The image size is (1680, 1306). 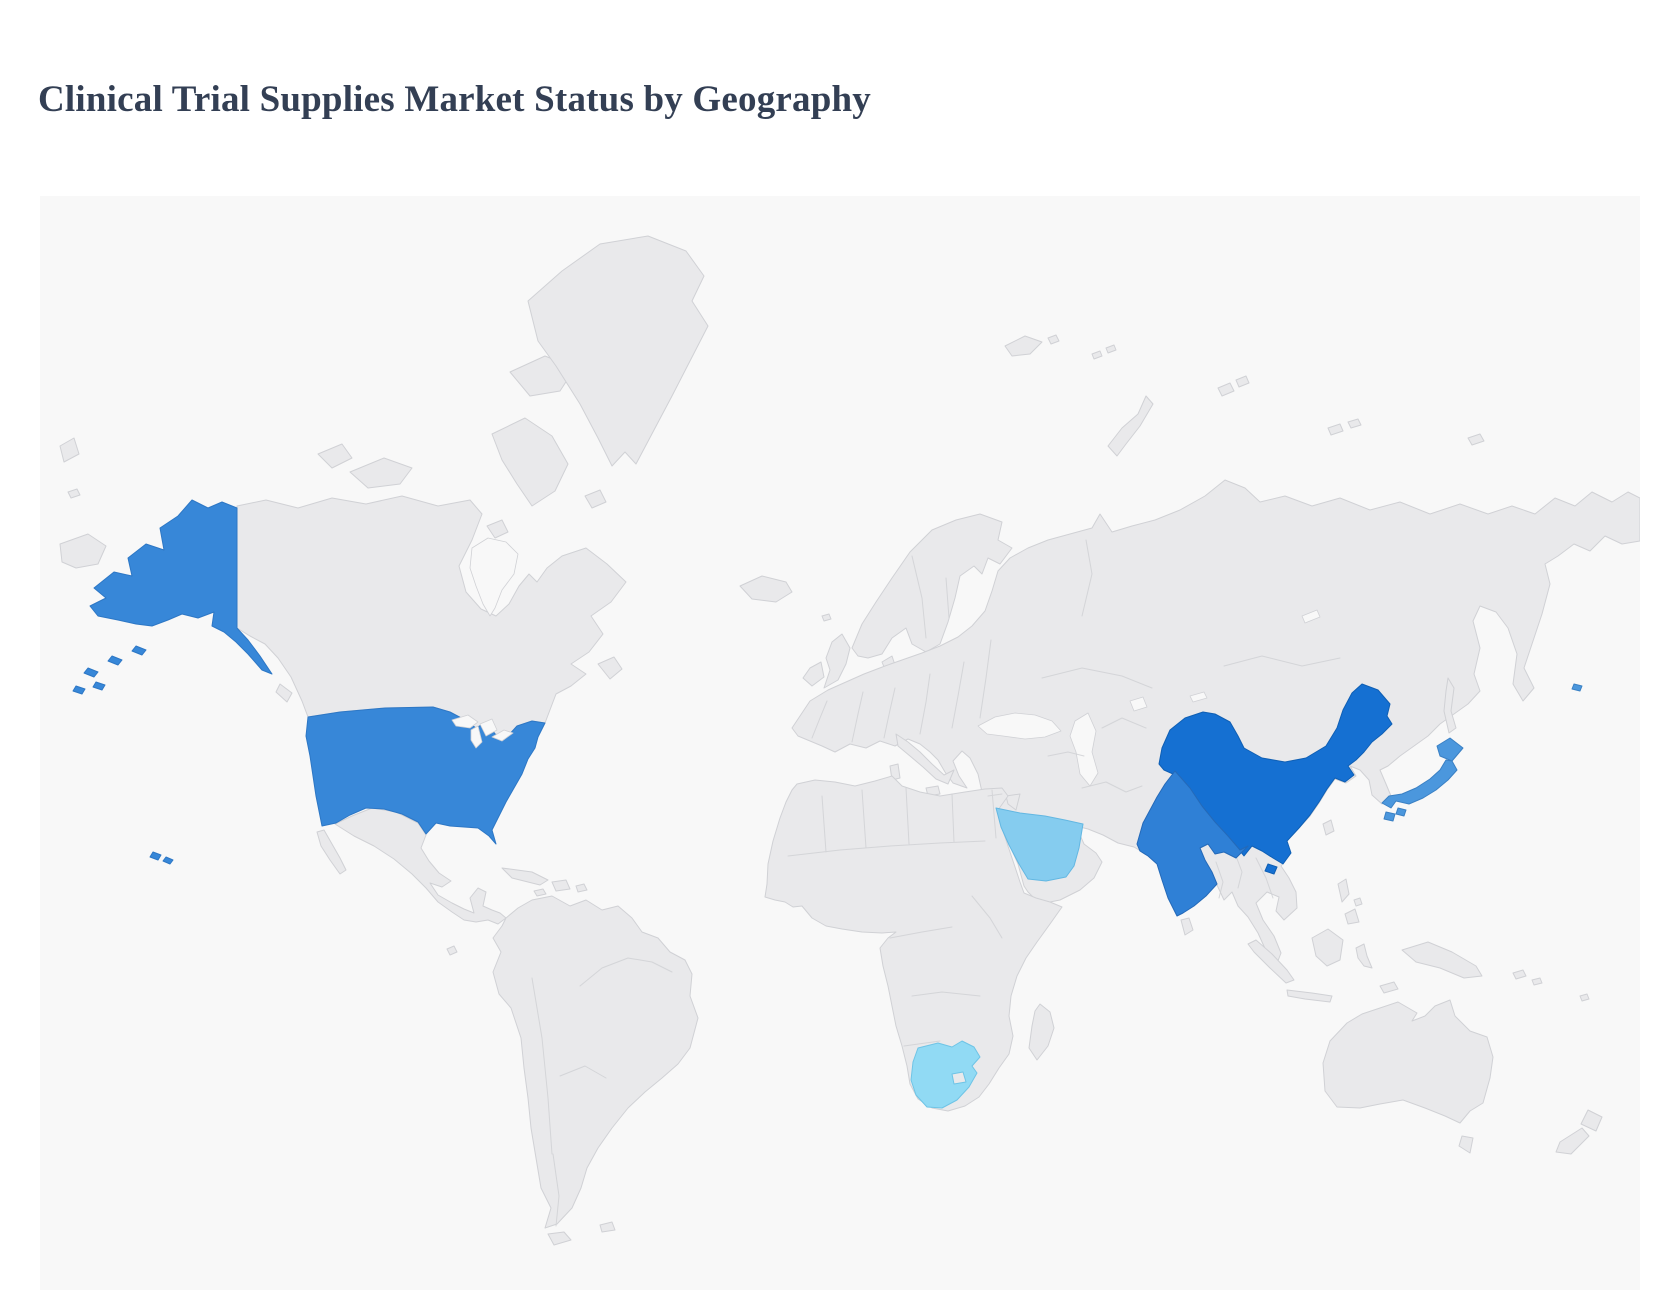 What do you see at coordinates (181, 587) in the screenshot?
I see `usa-alaska` at bounding box center [181, 587].